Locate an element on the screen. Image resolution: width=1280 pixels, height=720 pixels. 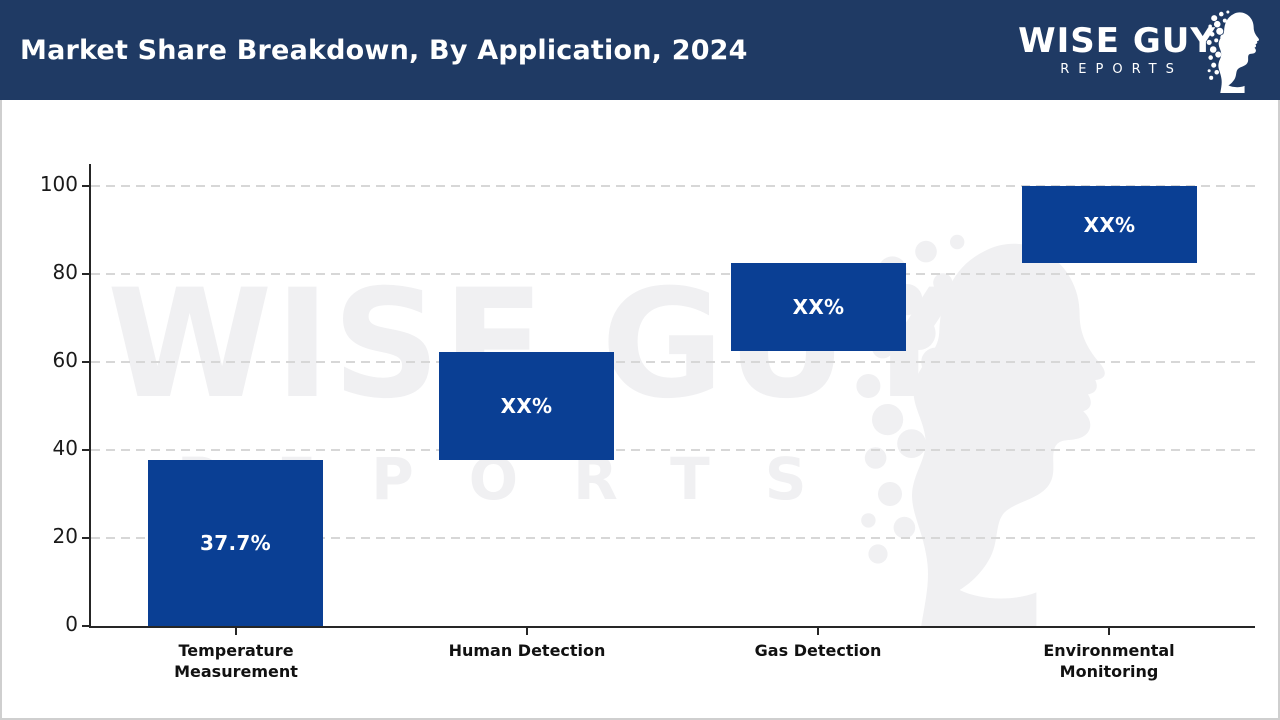
bar-segment-2: XX% is located at coordinates (818, 307).